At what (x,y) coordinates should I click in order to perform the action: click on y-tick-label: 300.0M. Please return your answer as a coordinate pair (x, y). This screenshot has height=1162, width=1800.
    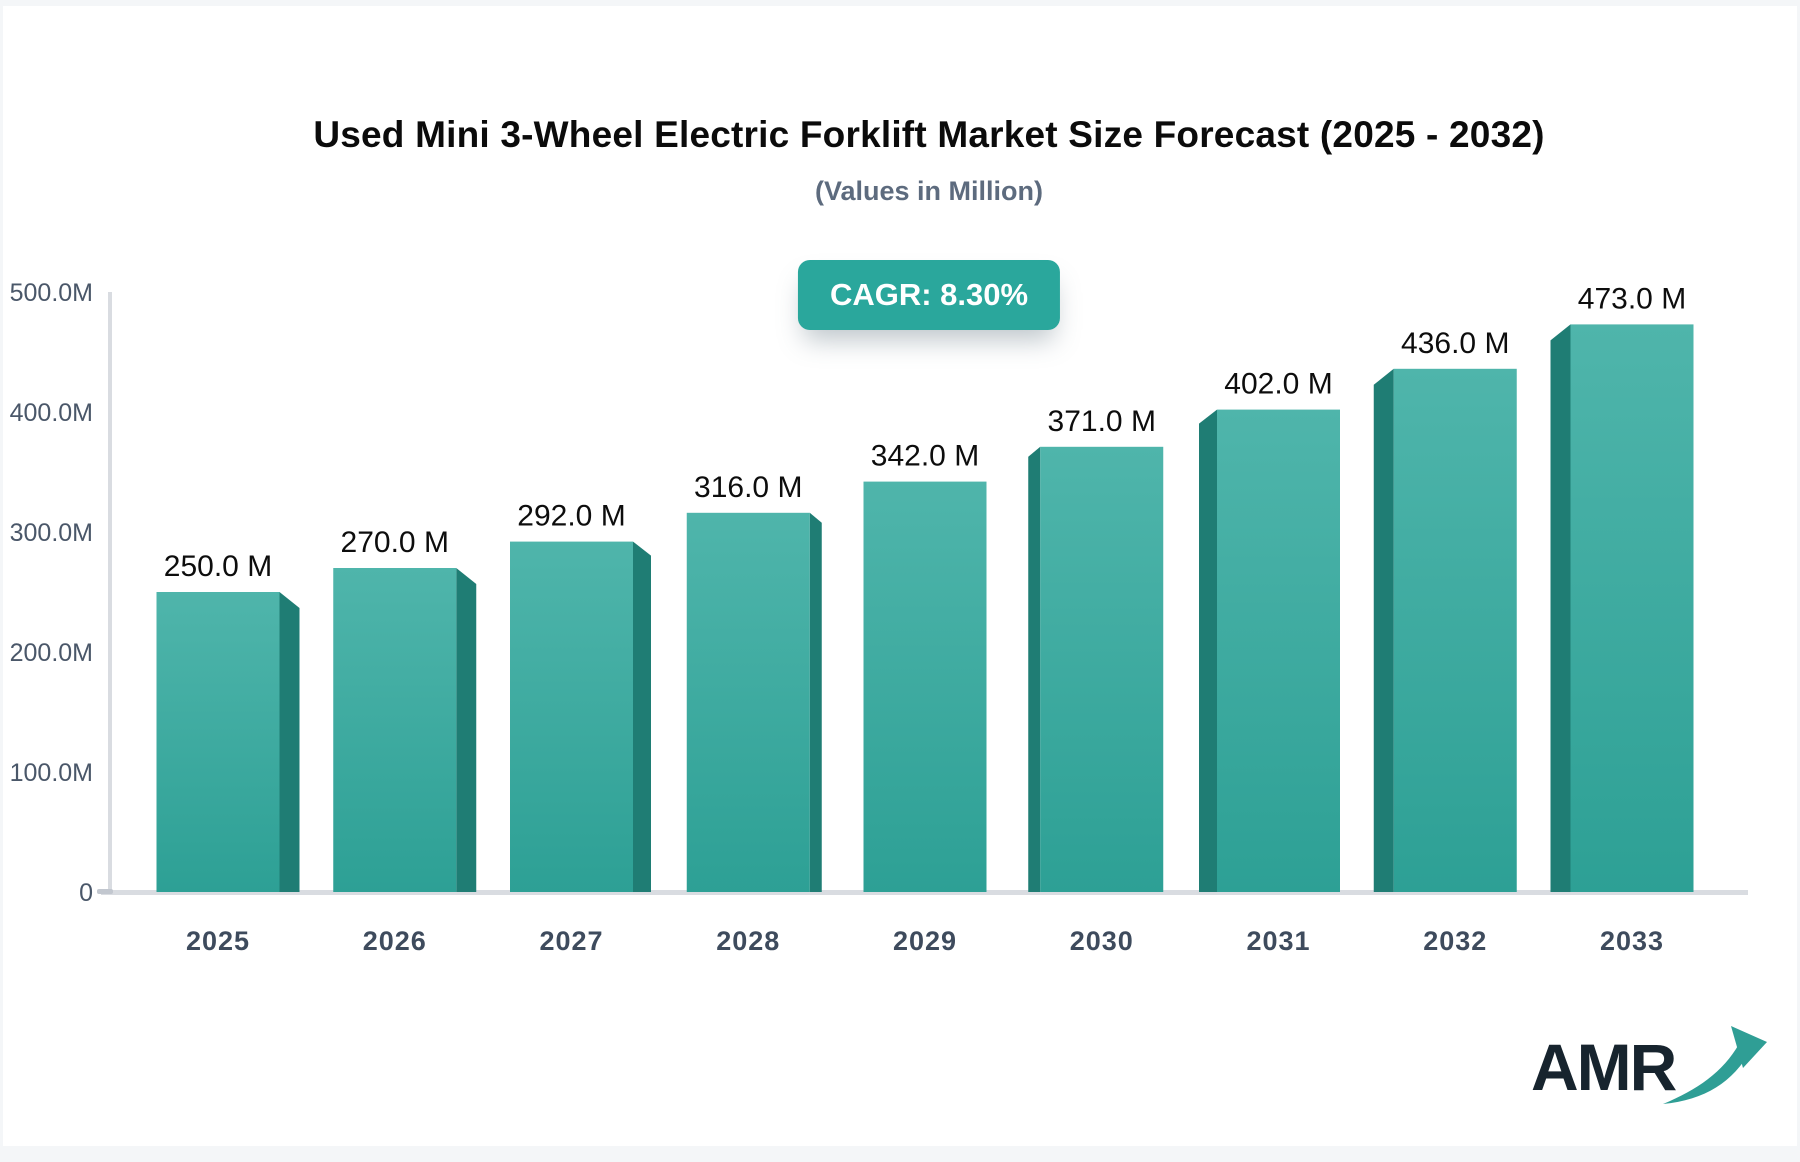
    Looking at the image, I should click on (51, 533).